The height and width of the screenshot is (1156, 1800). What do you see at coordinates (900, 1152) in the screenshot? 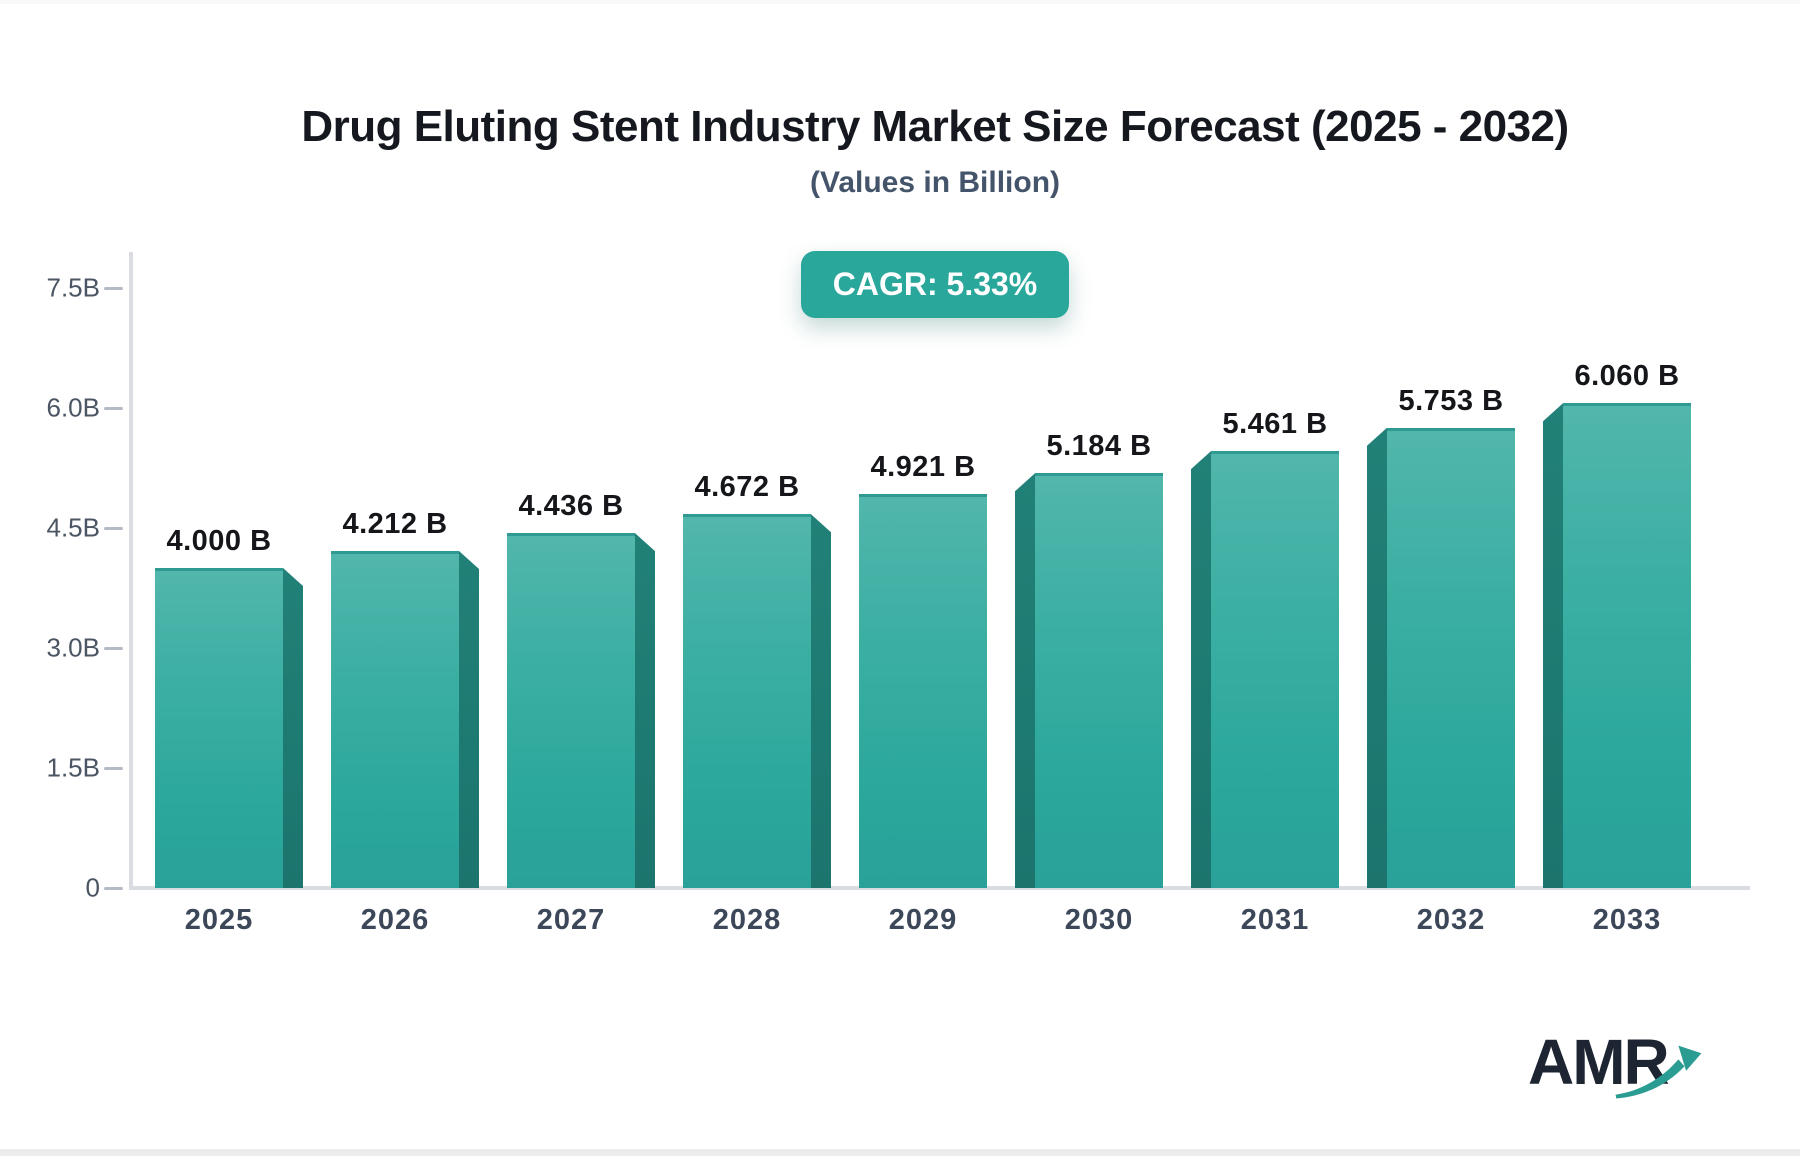
I see `image-bottom-edge` at bounding box center [900, 1152].